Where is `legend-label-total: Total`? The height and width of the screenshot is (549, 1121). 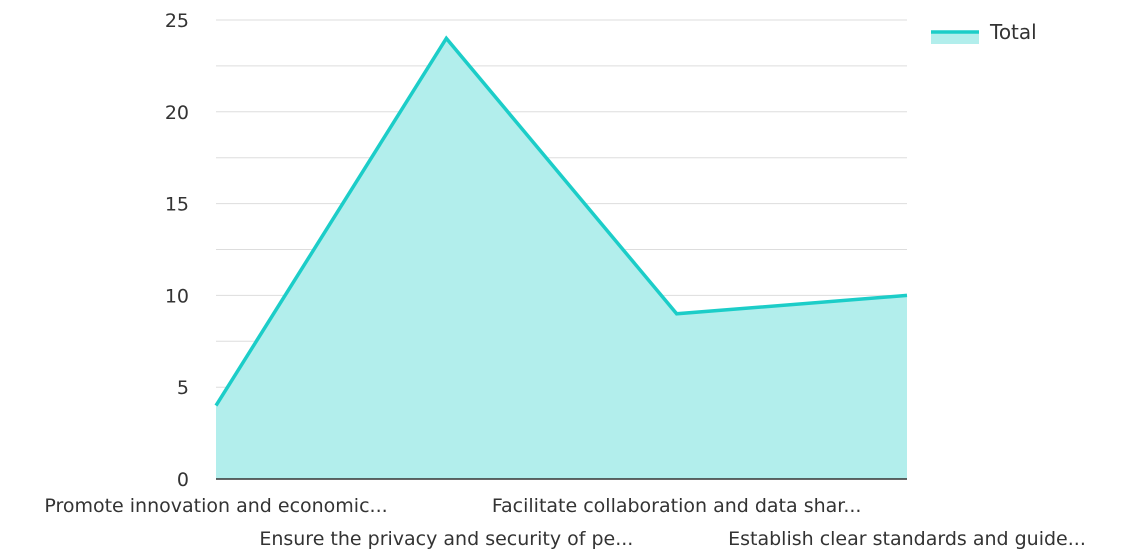
legend-label-total: Total is located at coordinates (1013, 32).